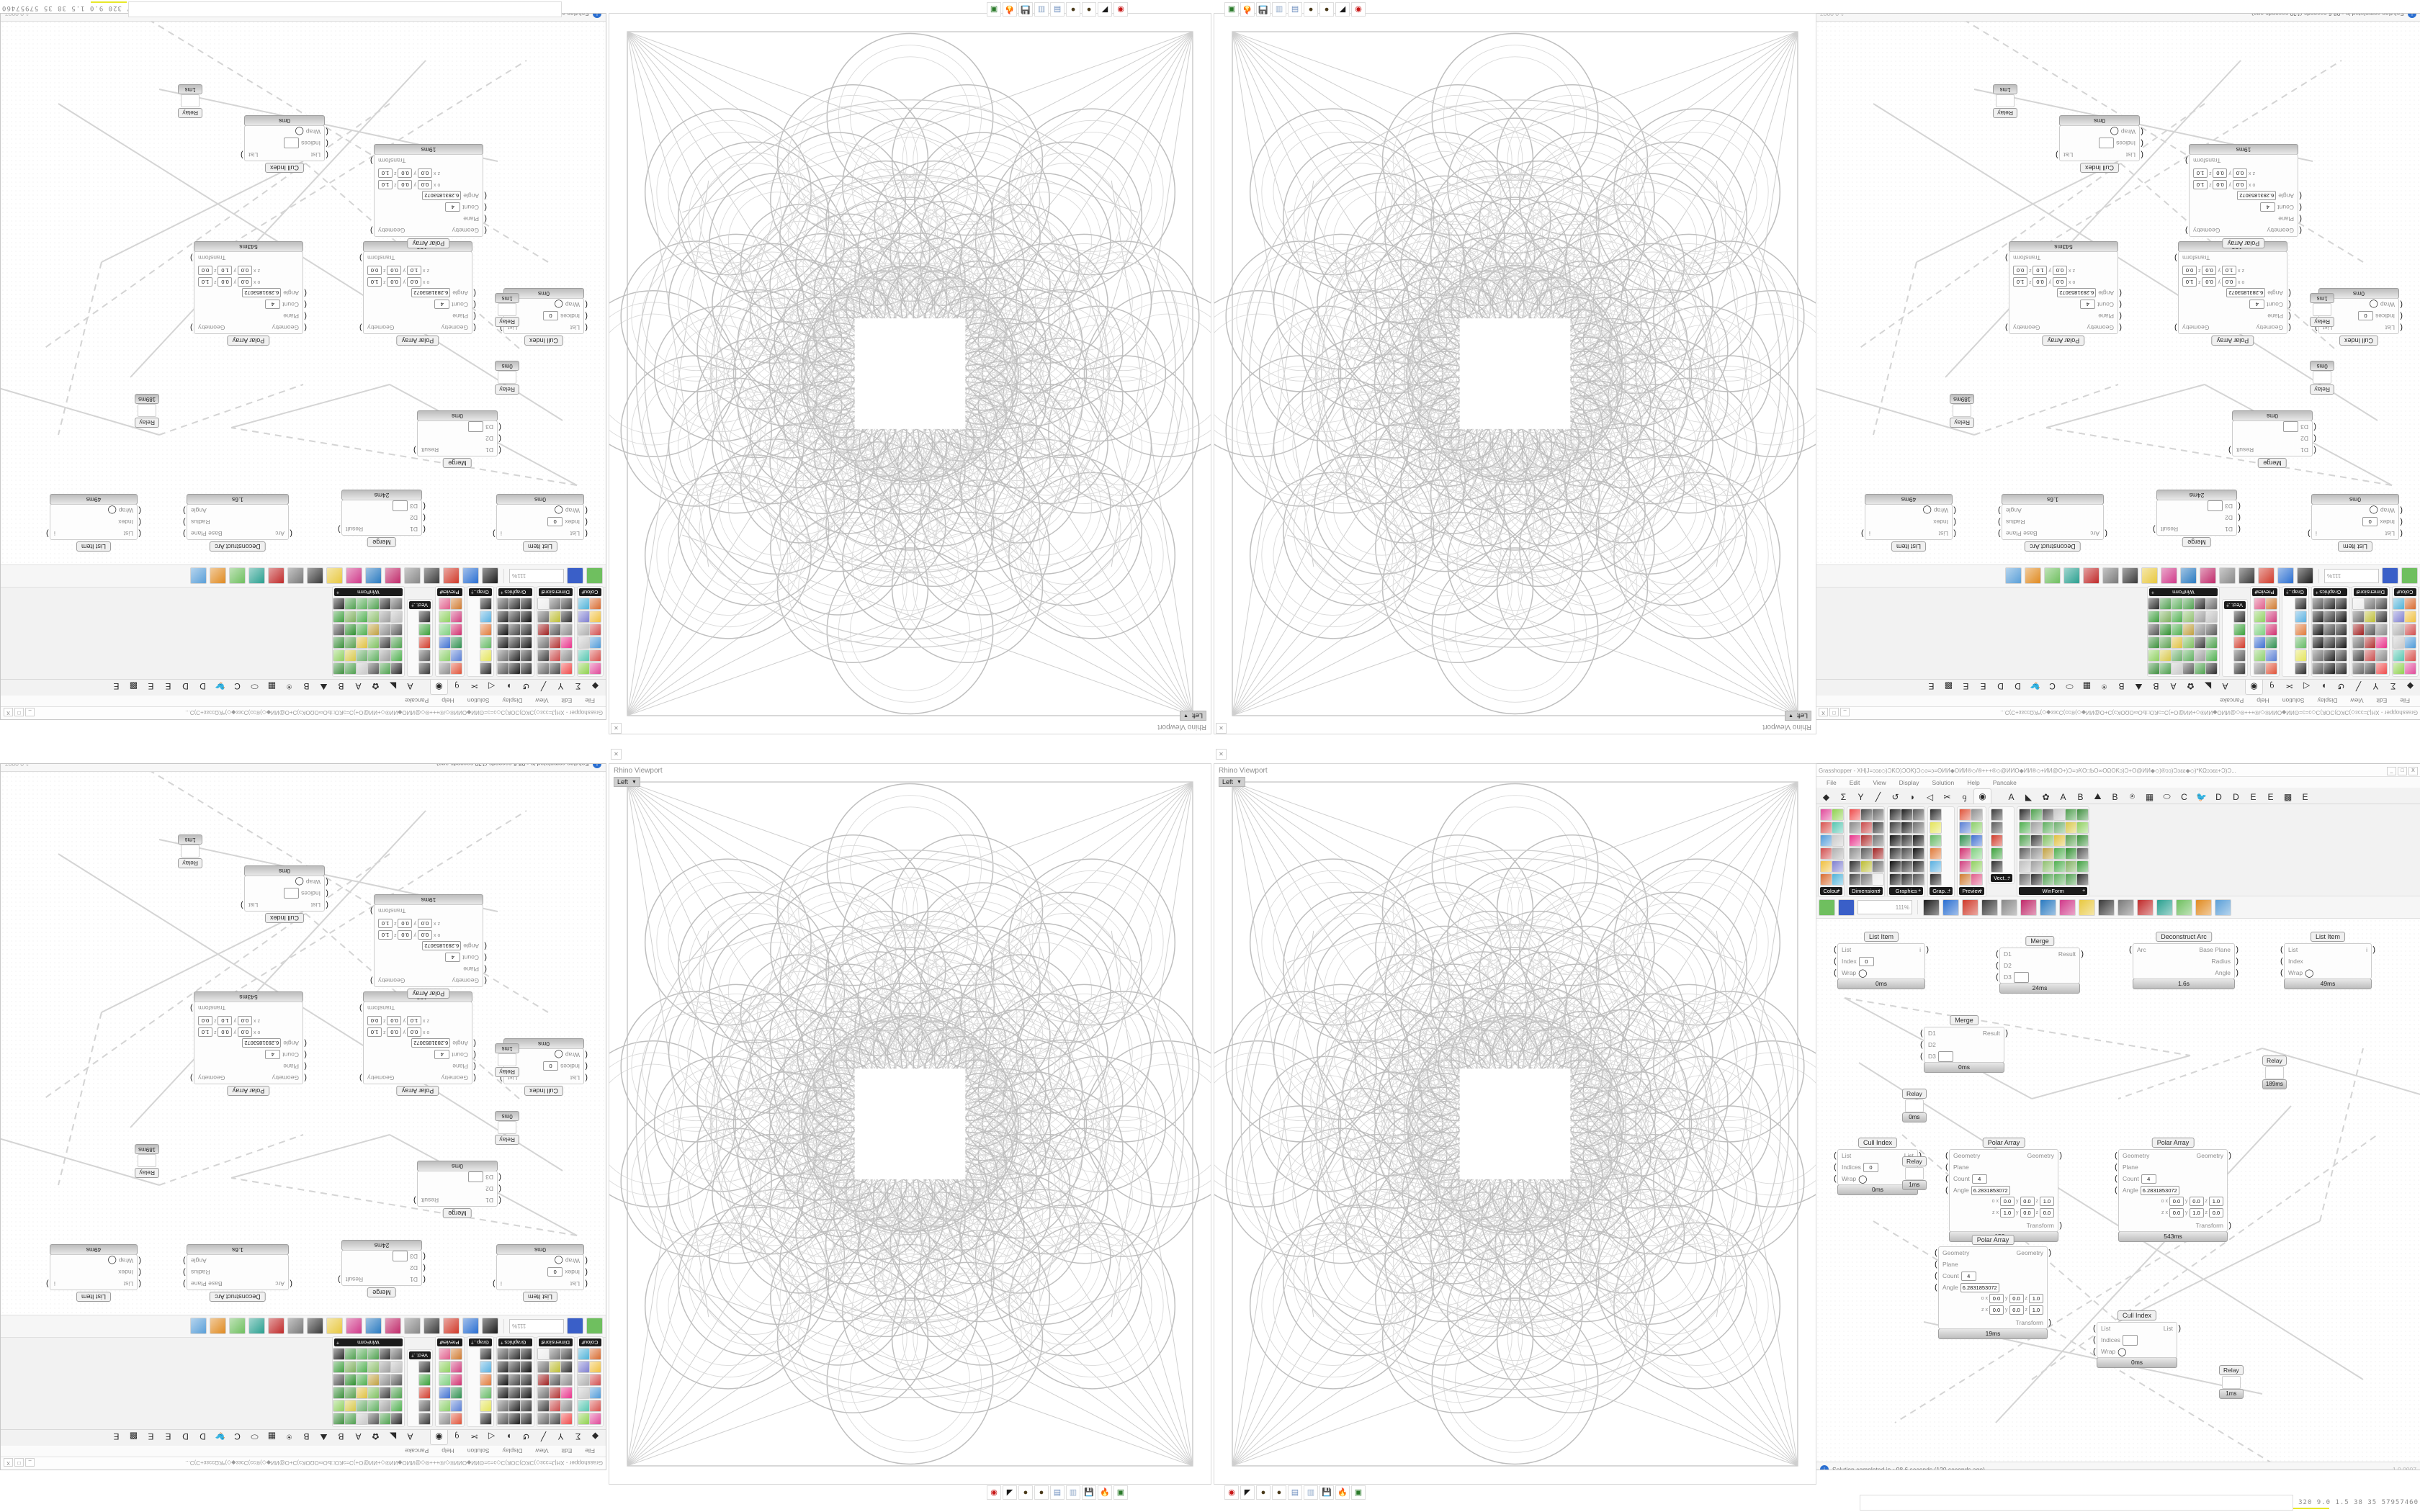 This screenshot has height=1512, width=2420. What do you see at coordinates (578, 1436) in the screenshot?
I see `tab-left-1: Σ` at bounding box center [578, 1436].